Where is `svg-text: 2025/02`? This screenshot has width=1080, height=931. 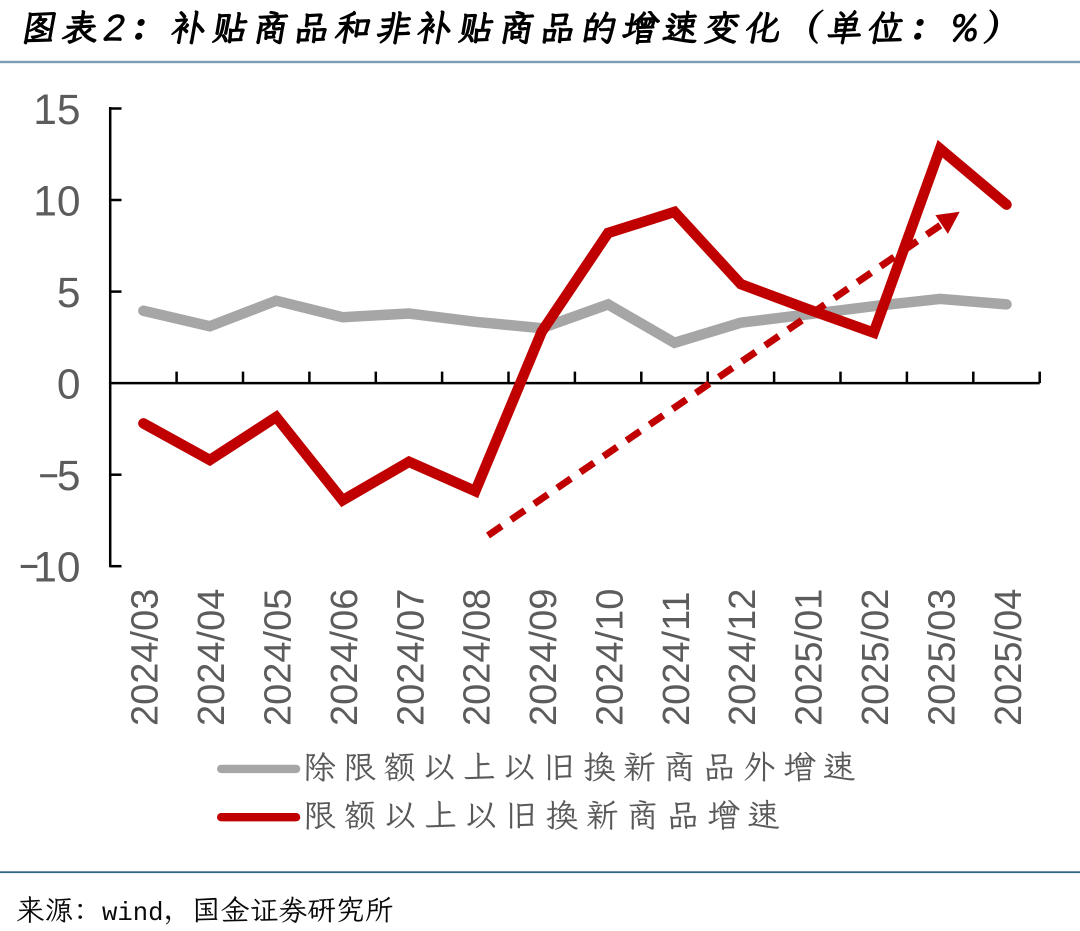 svg-text: 2025/02 is located at coordinates (876, 657).